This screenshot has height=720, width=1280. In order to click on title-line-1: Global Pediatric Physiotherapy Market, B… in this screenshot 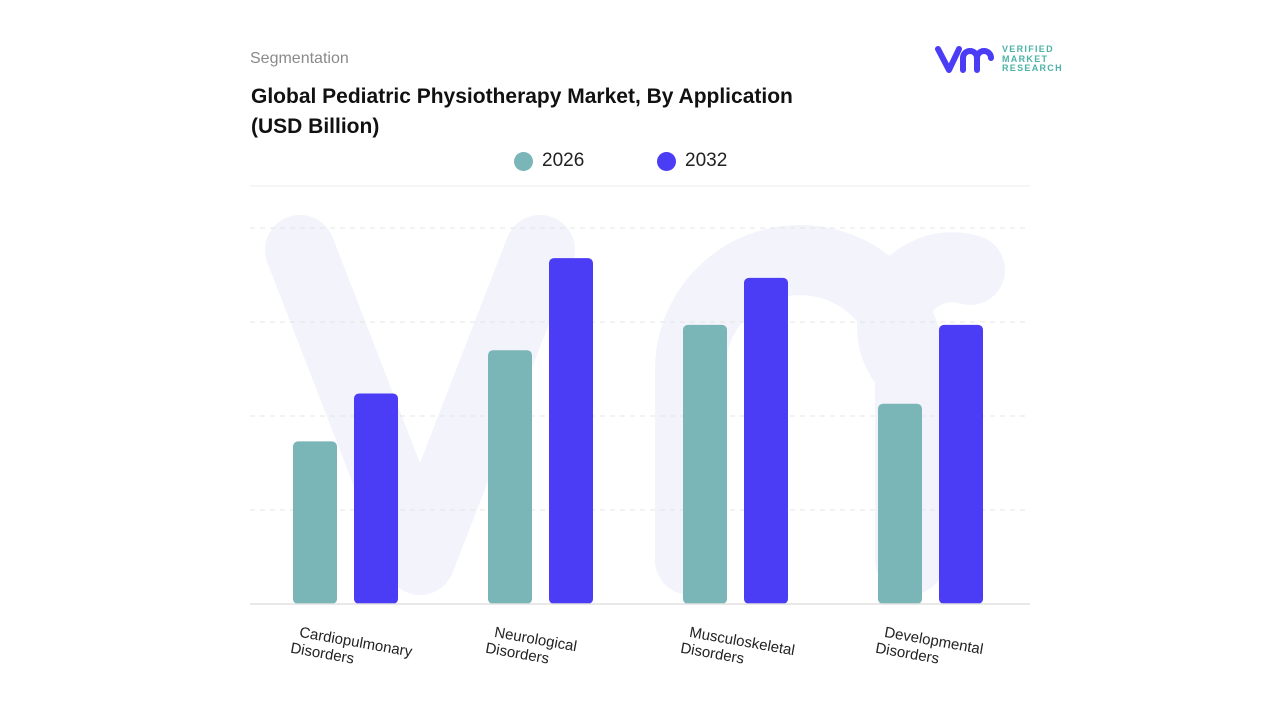, I will do `click(522, 96)`.